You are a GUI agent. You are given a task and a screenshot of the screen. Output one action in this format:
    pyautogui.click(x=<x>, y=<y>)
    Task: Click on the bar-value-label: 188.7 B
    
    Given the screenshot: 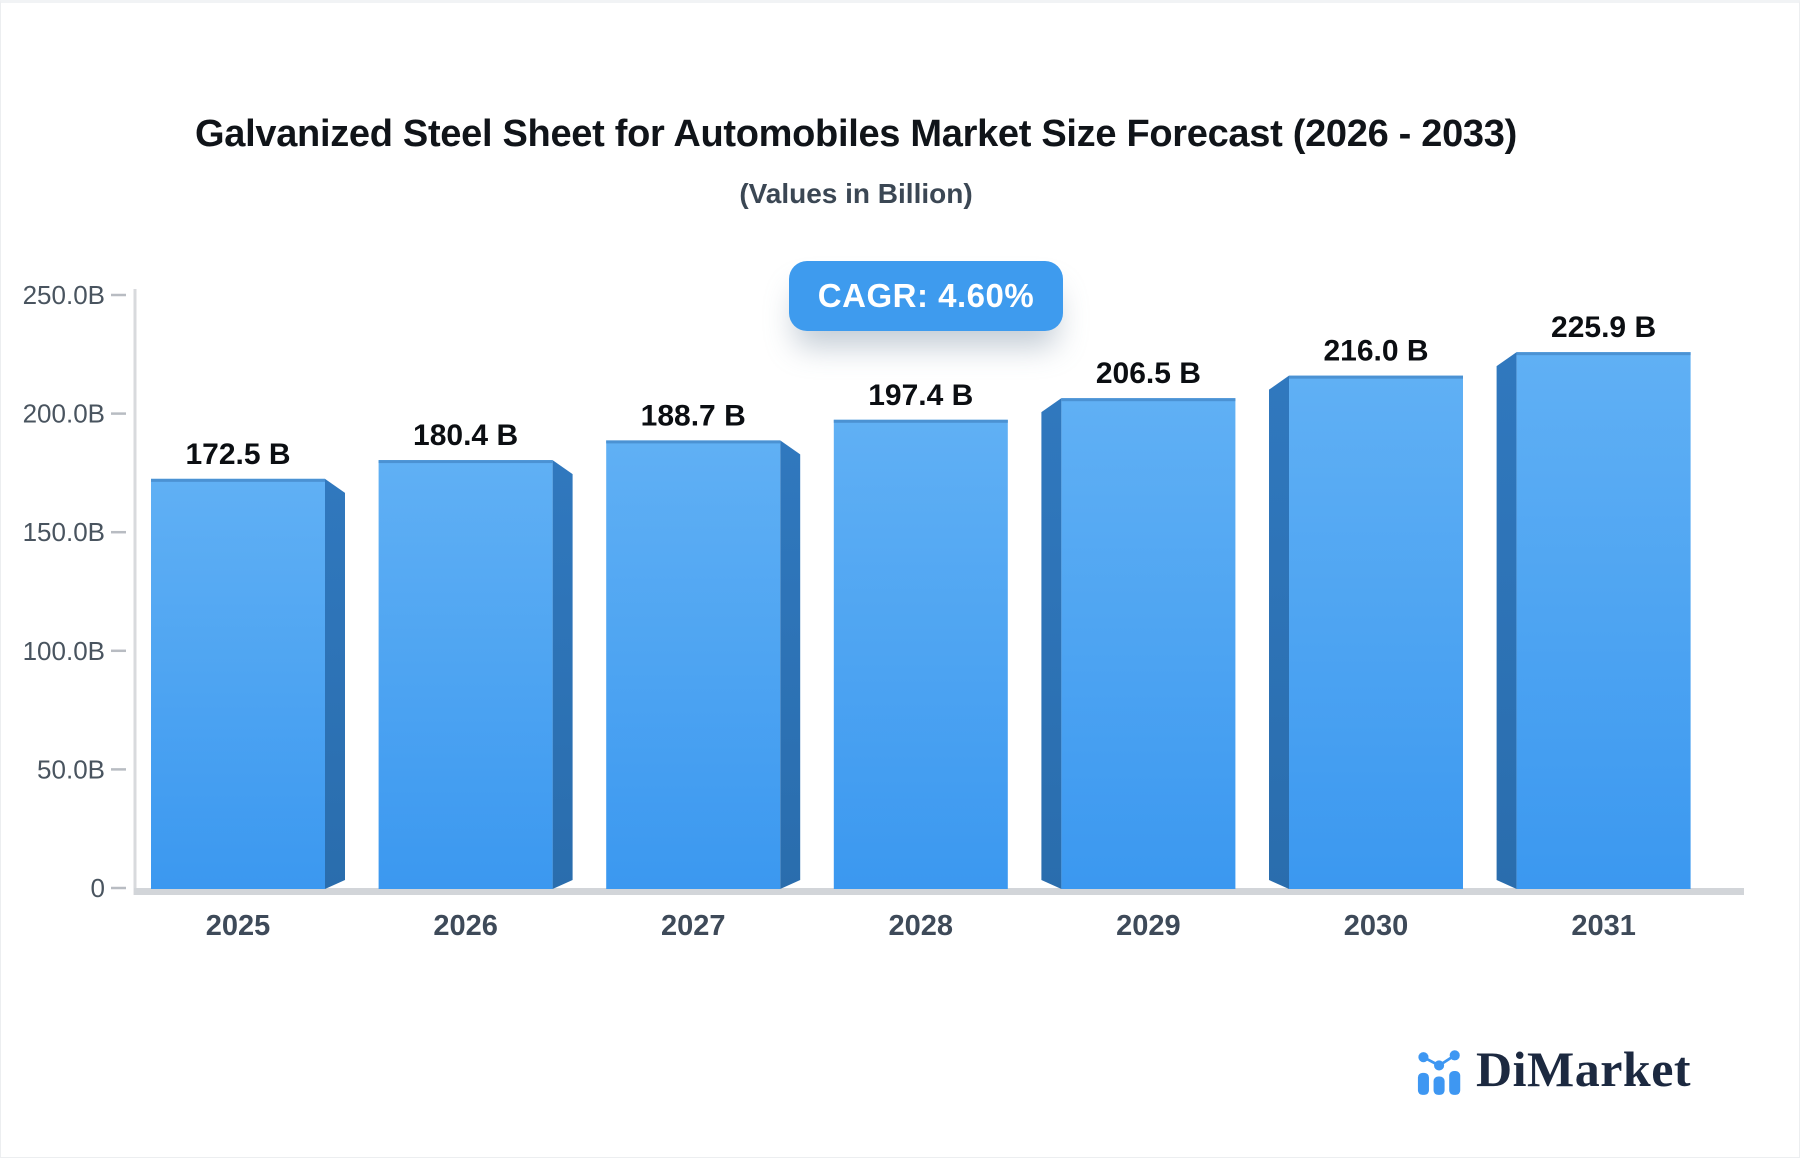 What is the action you would take?
    pyautogui.click(x=693, y=415)
    